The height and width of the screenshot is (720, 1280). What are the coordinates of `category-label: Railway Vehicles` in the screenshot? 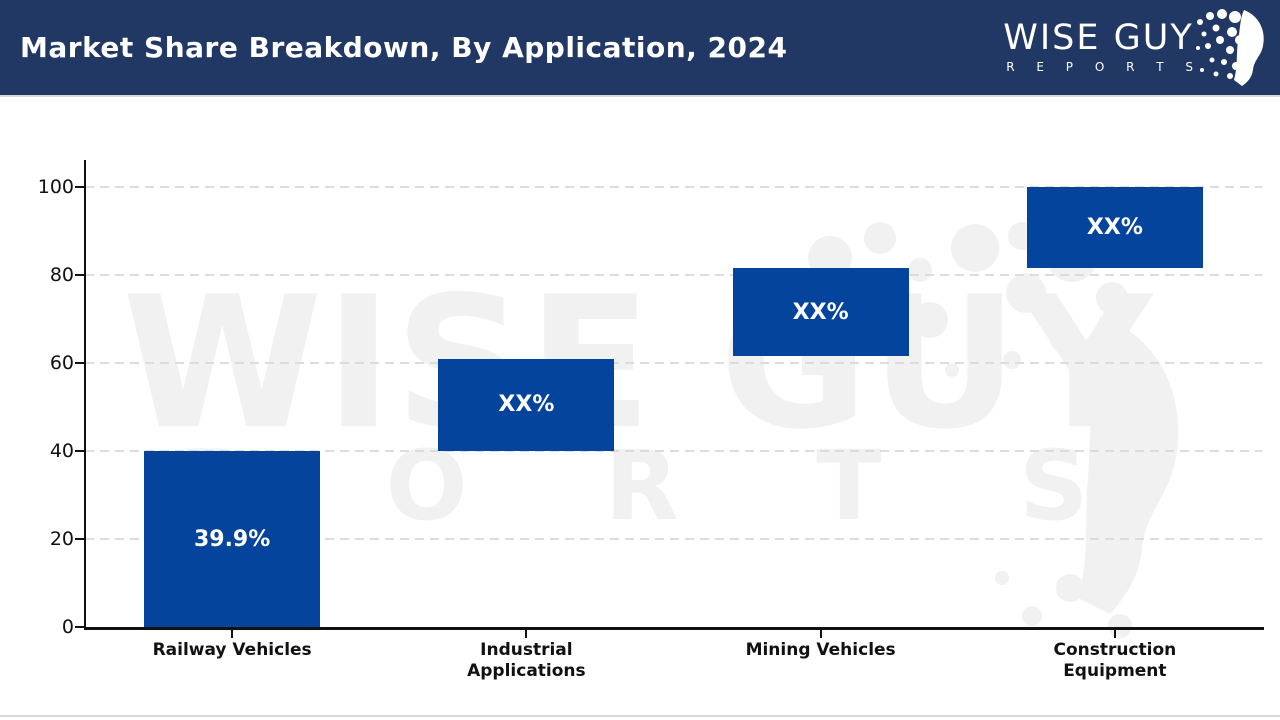 It's located at (232, 650).